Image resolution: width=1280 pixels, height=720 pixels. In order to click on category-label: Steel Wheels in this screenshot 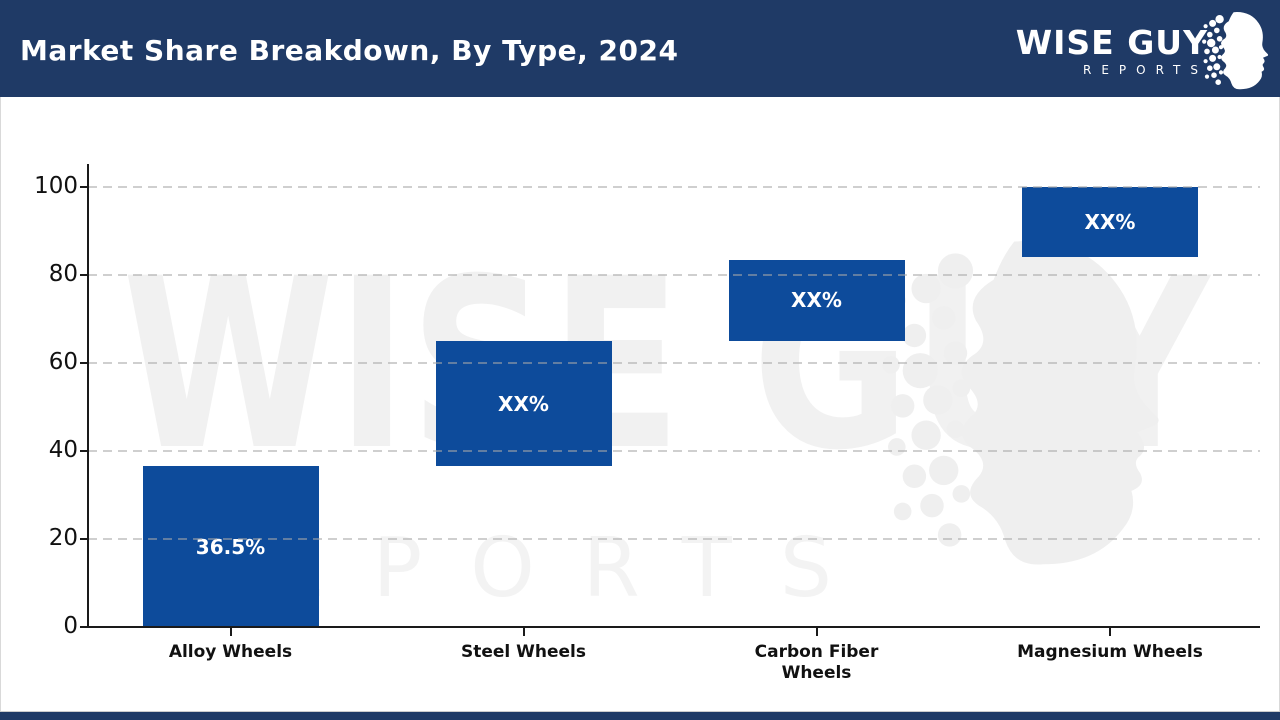, I will do `click(523, 652)`.